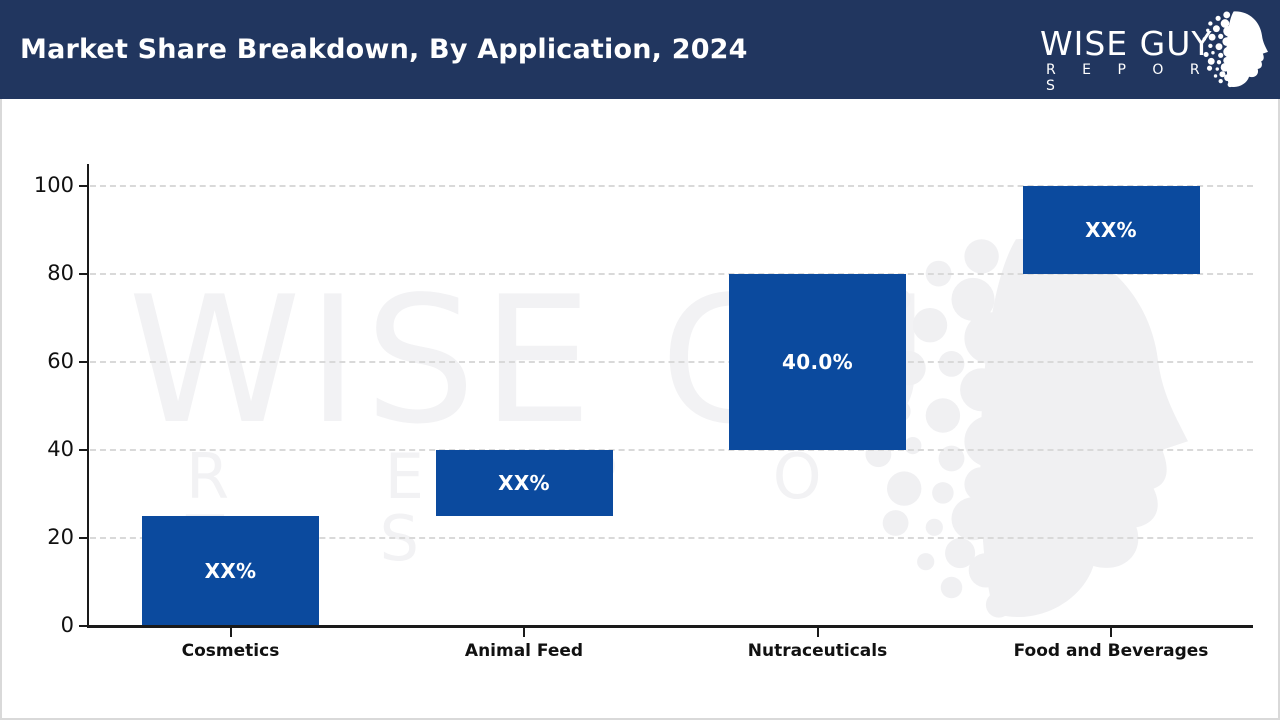 This screenshot has height=720, width=1280. I want to click on logo-subtext: R E P O R T S, so click(1146, 78).